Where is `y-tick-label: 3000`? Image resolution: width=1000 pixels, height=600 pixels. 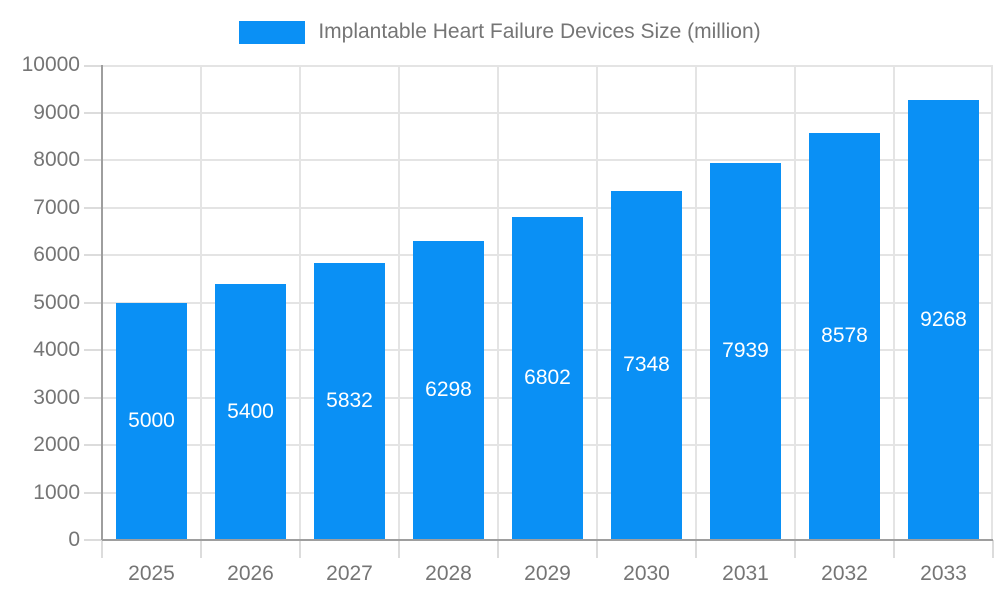
y-tick-label: 3000 is located at coordinates (56, 397).